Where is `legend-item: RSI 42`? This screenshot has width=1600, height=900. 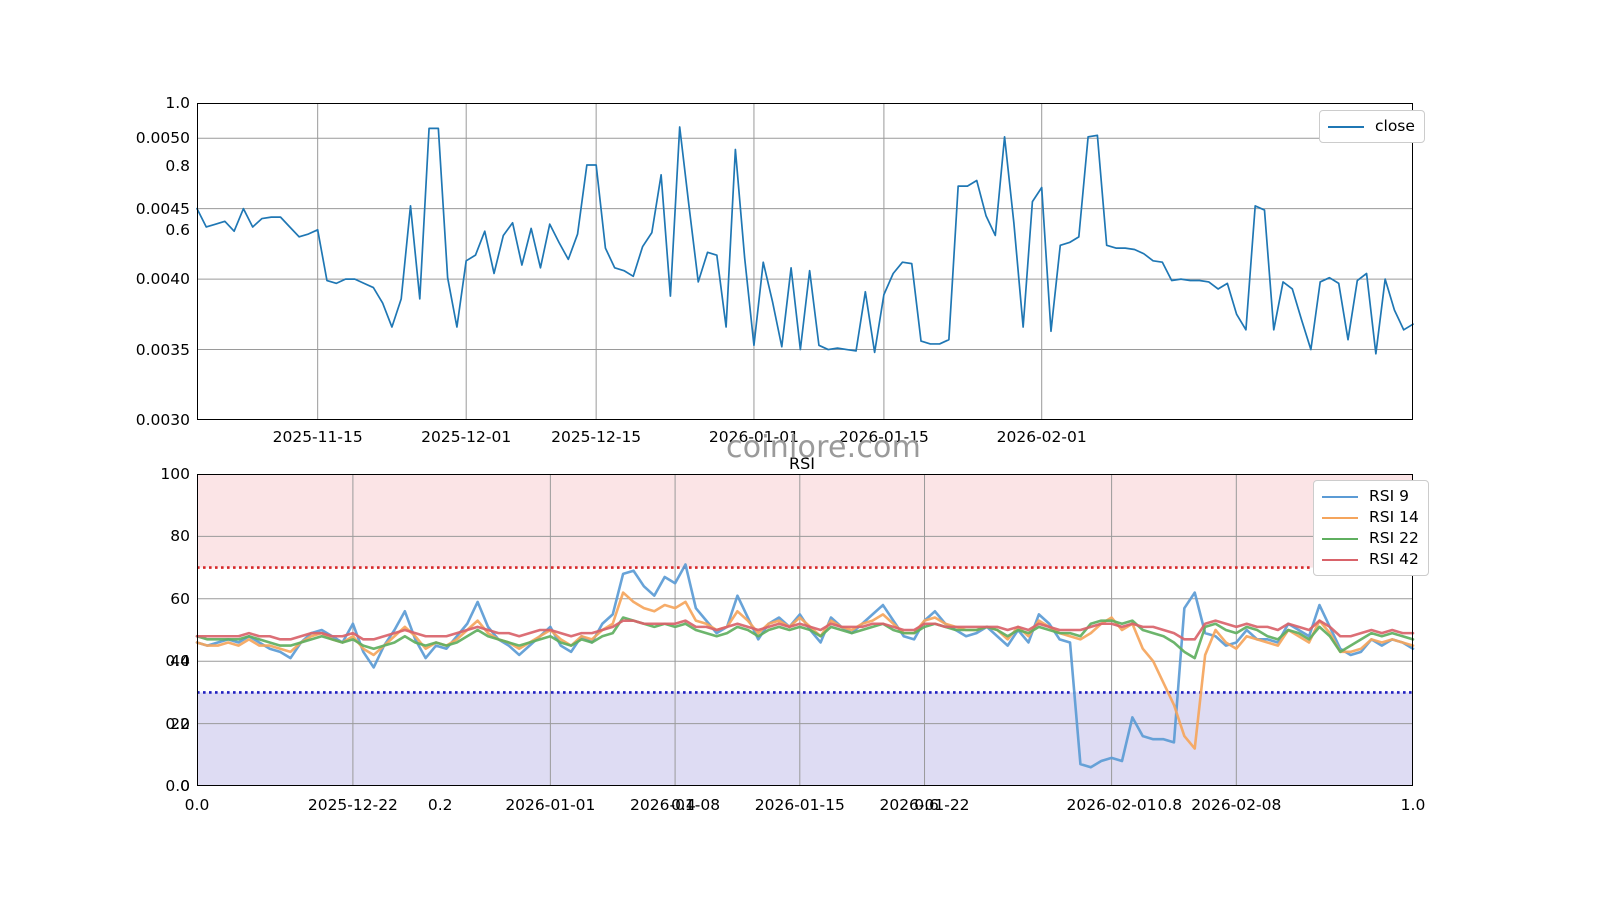
legend-item: RSI 42 is located at coordinates (1370, 559).